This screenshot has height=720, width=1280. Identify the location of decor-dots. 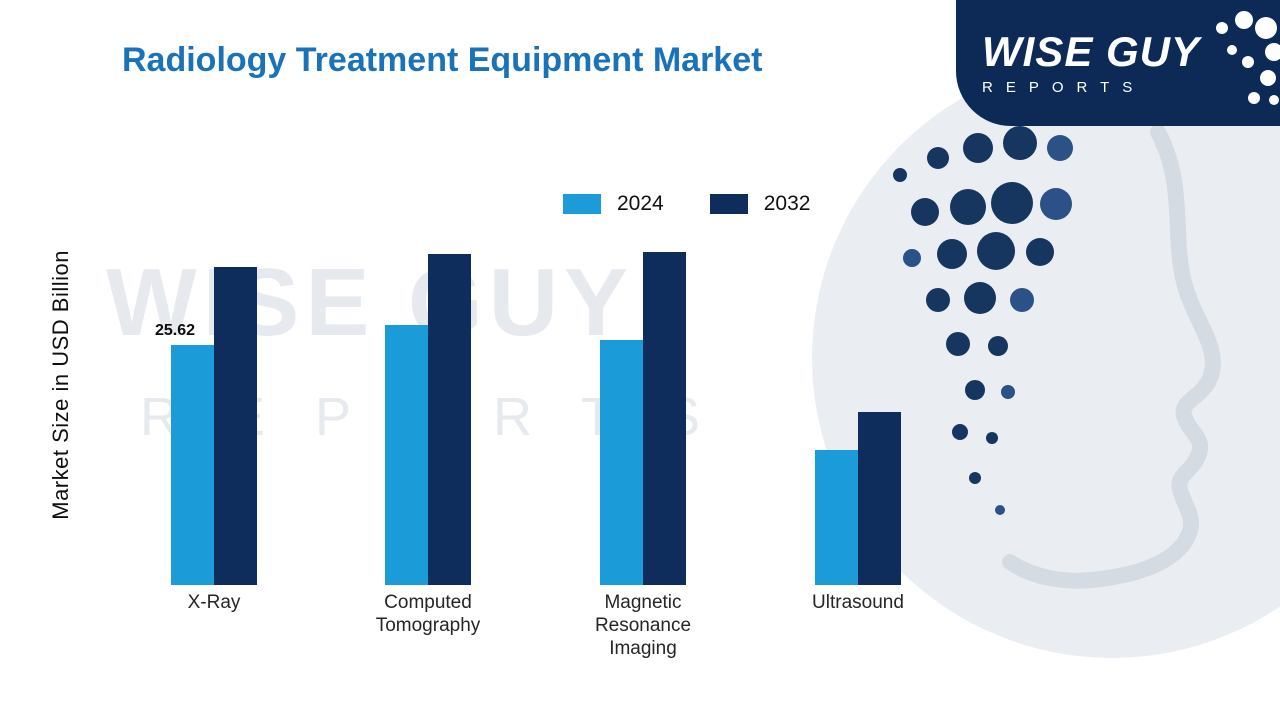
(983, 320).